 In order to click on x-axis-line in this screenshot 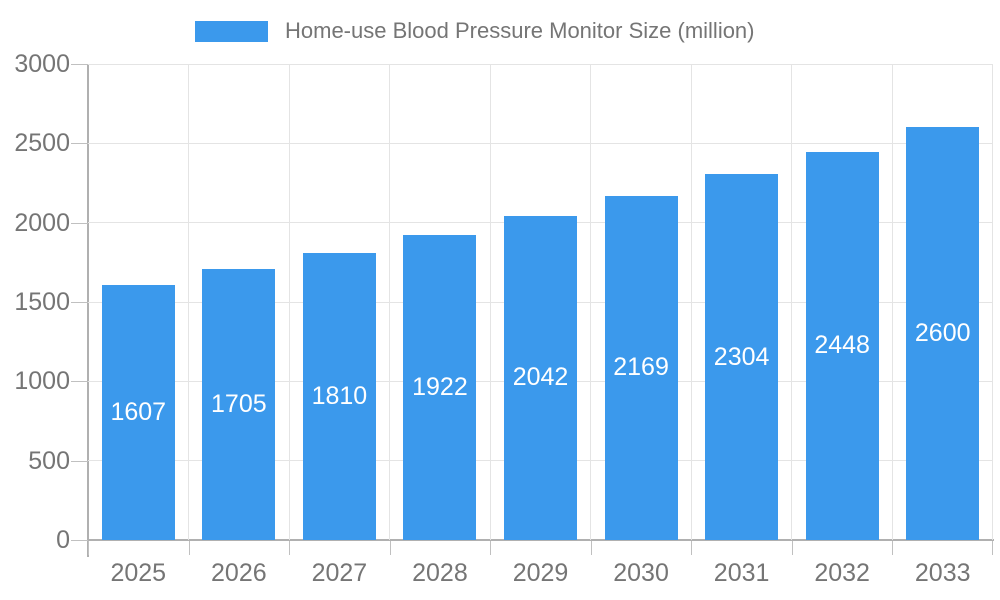, I will do `click(540, 540)`.